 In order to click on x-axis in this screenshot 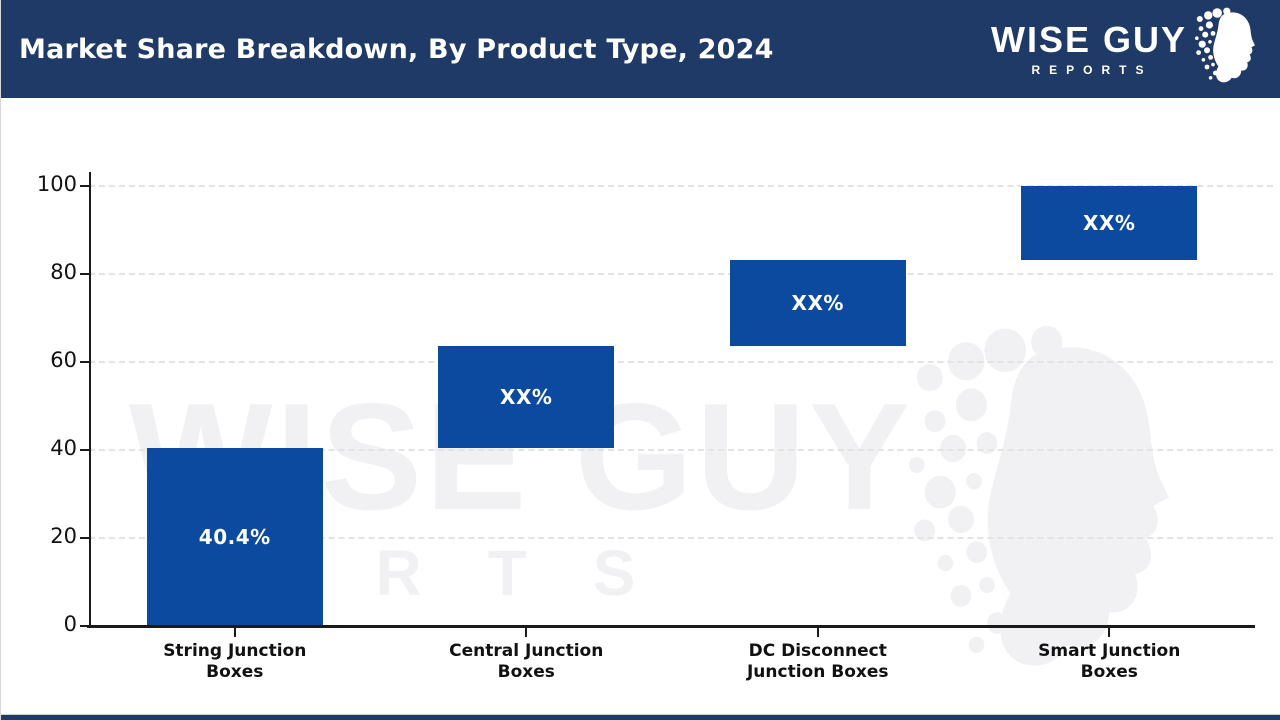, I will do `click(671, 626)`.